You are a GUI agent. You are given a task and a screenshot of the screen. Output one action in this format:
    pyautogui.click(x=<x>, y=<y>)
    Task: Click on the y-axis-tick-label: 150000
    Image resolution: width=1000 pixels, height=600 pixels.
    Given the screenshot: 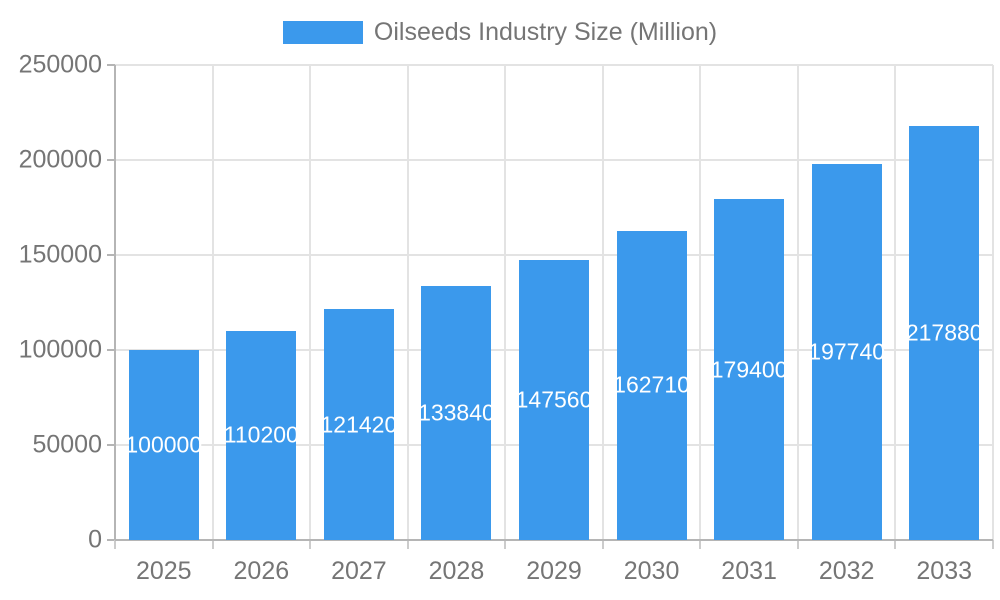 What is the action you would take?
    pyautogui.click(x=60, y=254)
    